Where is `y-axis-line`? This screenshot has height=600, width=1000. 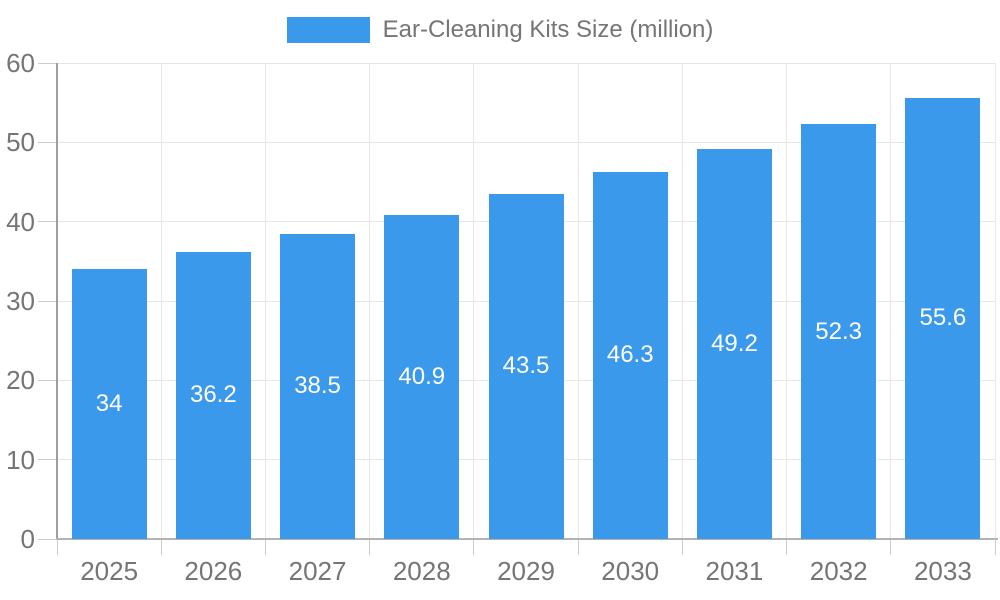
y-axis-line is located at coordinates (57, 301).